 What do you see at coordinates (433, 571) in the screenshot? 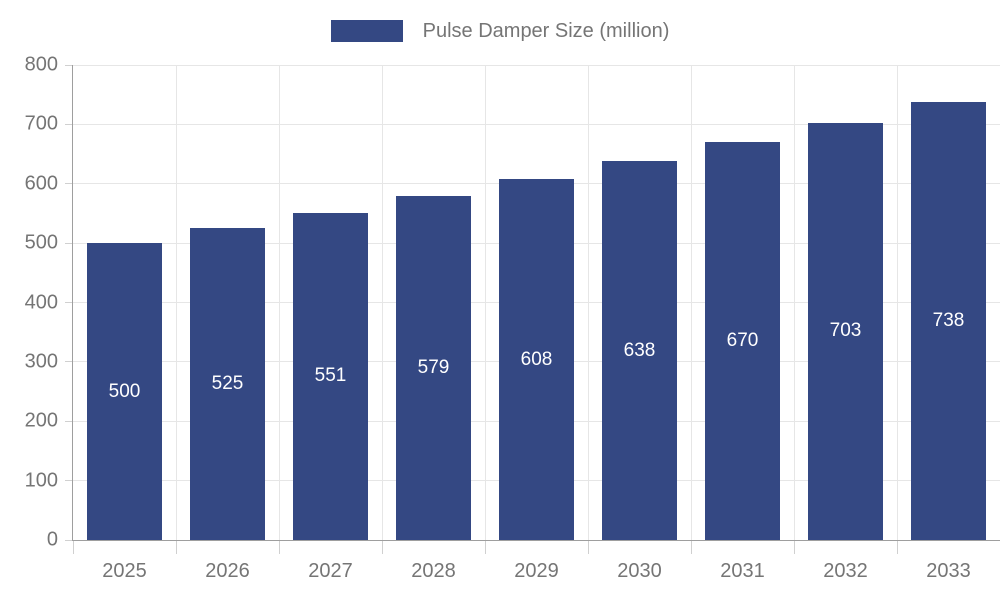
I see `x-axis-tick-label: 2028` at bounding box center [433, 571].